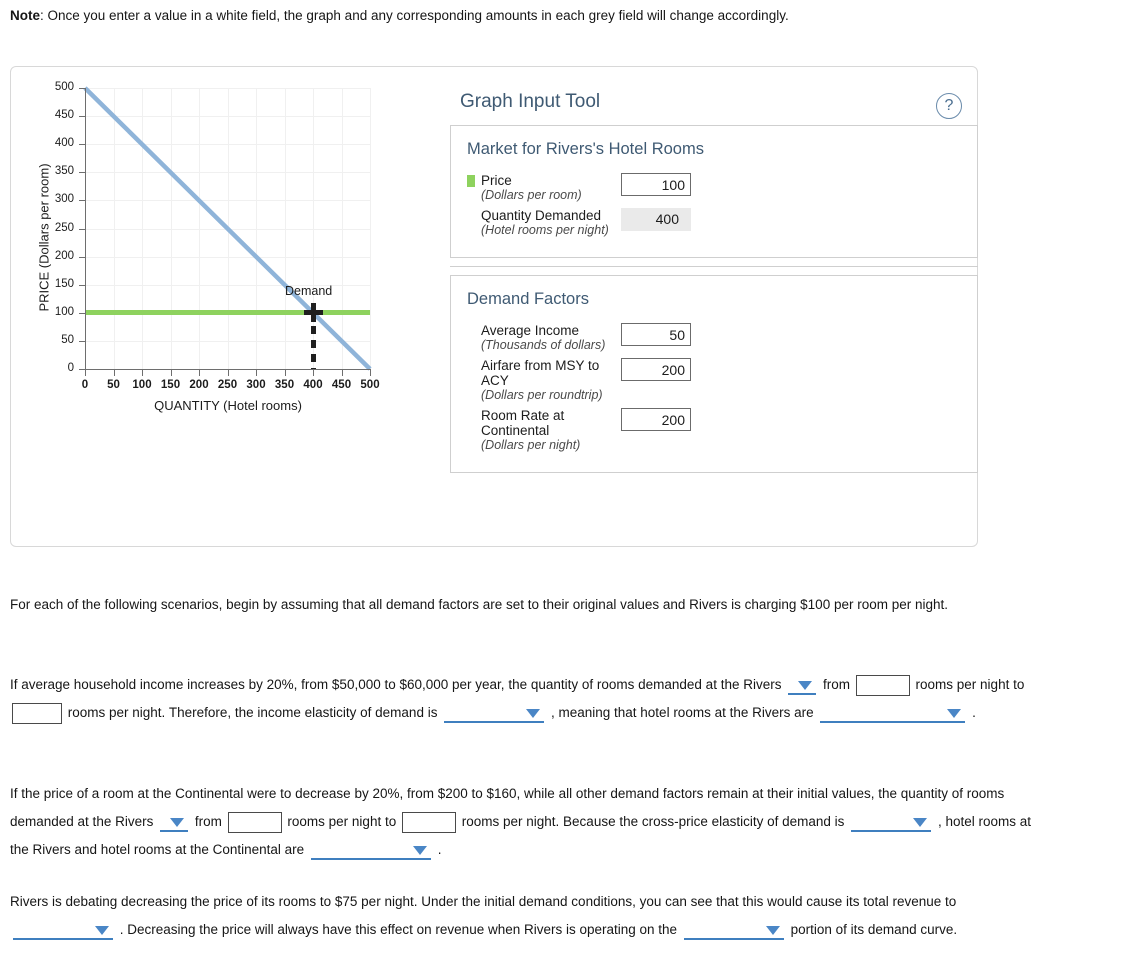  I want to click on revenue-change-dropdown, so click(63, 930).